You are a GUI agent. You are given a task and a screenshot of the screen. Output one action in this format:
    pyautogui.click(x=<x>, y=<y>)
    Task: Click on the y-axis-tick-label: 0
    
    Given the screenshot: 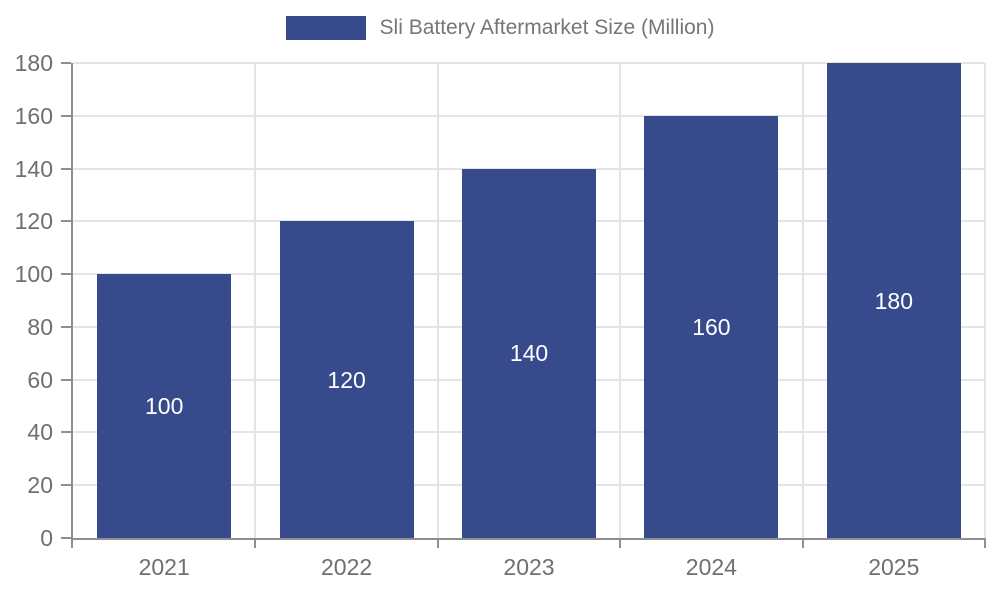 What is the action you would take?
    pyautogui.click(x=46, y=538)
    